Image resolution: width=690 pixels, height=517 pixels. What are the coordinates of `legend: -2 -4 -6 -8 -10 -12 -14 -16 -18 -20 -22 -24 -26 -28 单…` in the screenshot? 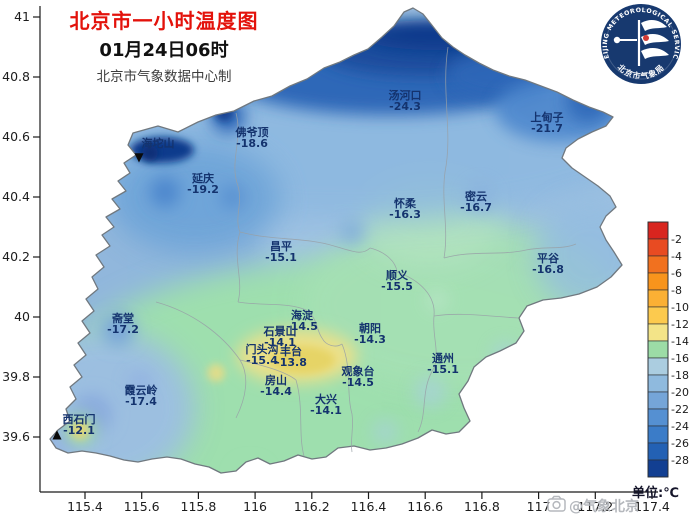 It's located at (660, 361).